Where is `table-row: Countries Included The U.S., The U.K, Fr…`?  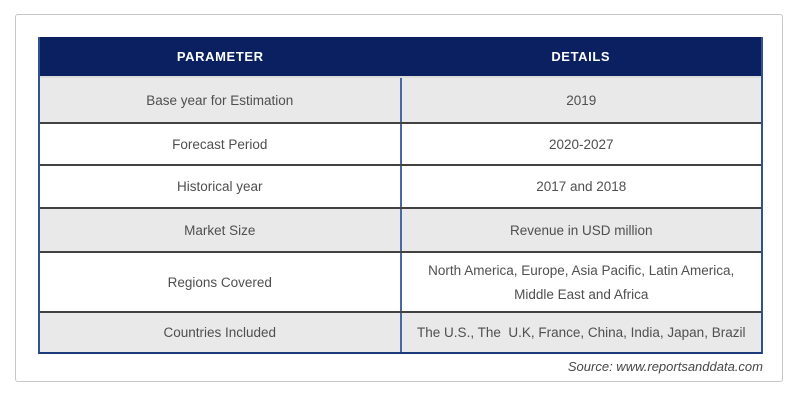 table-row: Countries Included The U.S., The U.K, Fr… is located at coordinates (400, 331).